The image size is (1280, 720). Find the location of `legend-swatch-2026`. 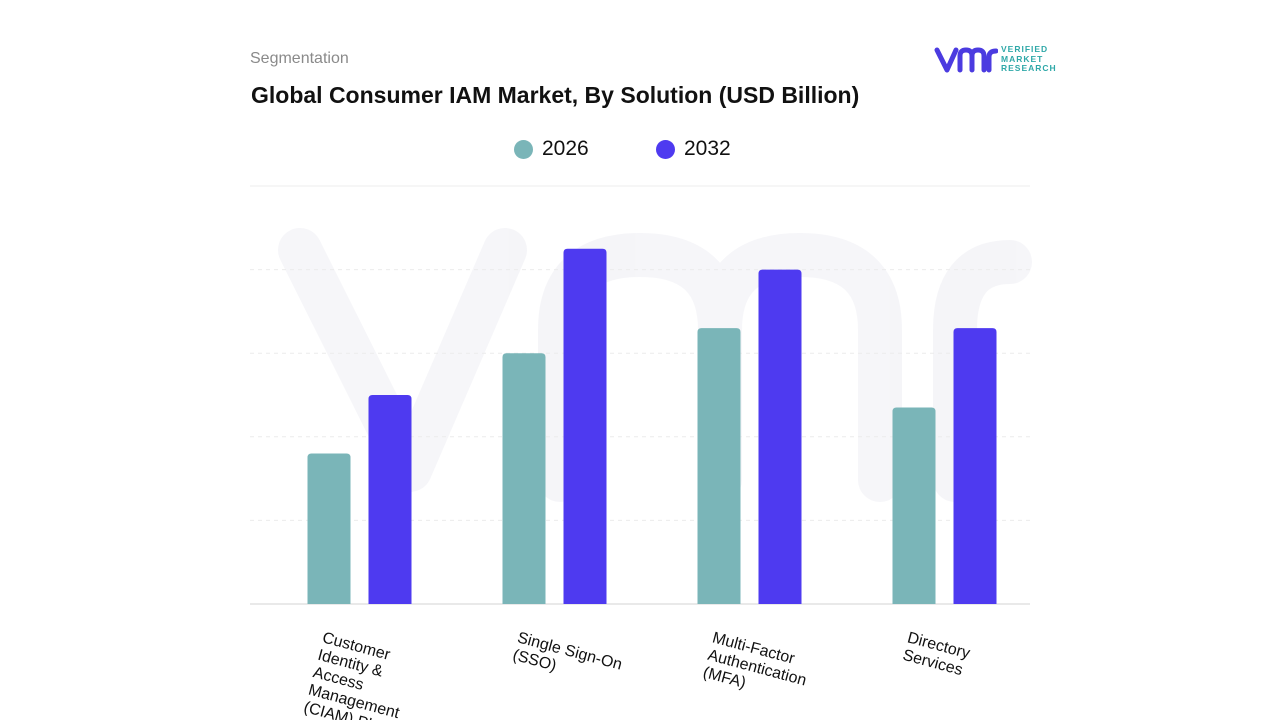

legend-swatch-2026 is located at coordinates (523, 149).